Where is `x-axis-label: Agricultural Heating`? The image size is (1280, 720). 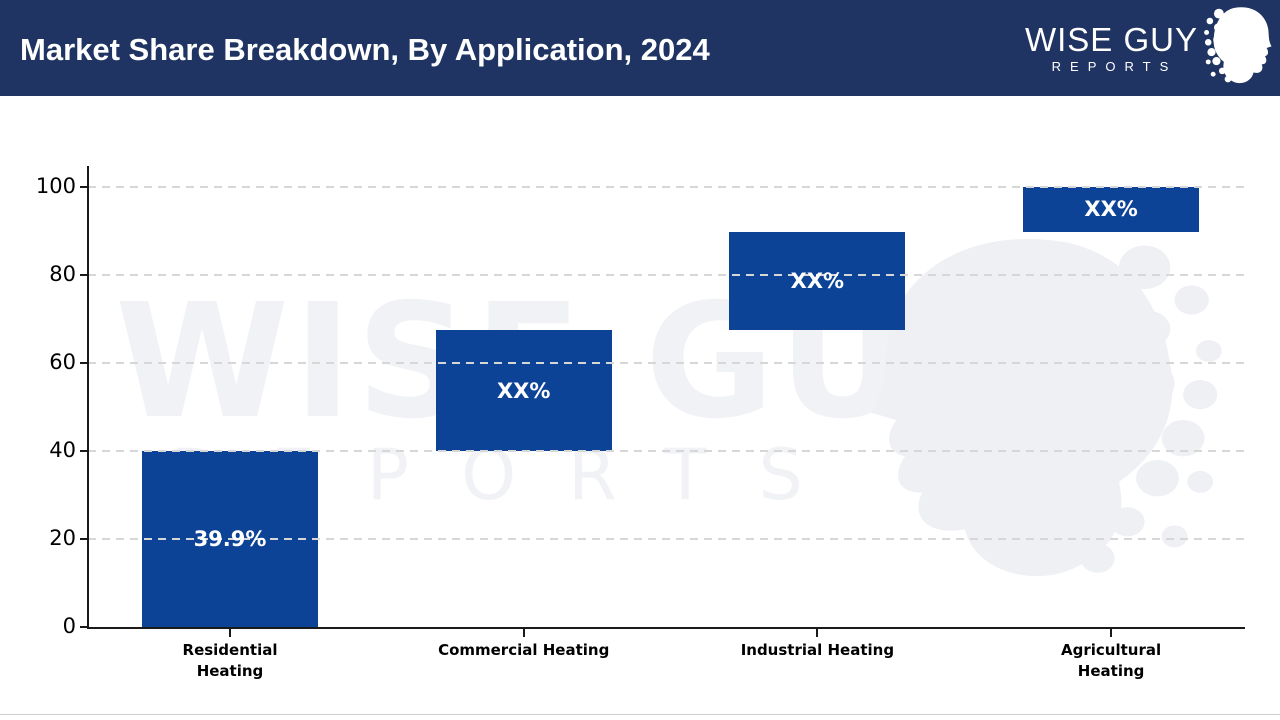 x-axis-label: Agricultural Heating is located at coordinates (1111, 660).